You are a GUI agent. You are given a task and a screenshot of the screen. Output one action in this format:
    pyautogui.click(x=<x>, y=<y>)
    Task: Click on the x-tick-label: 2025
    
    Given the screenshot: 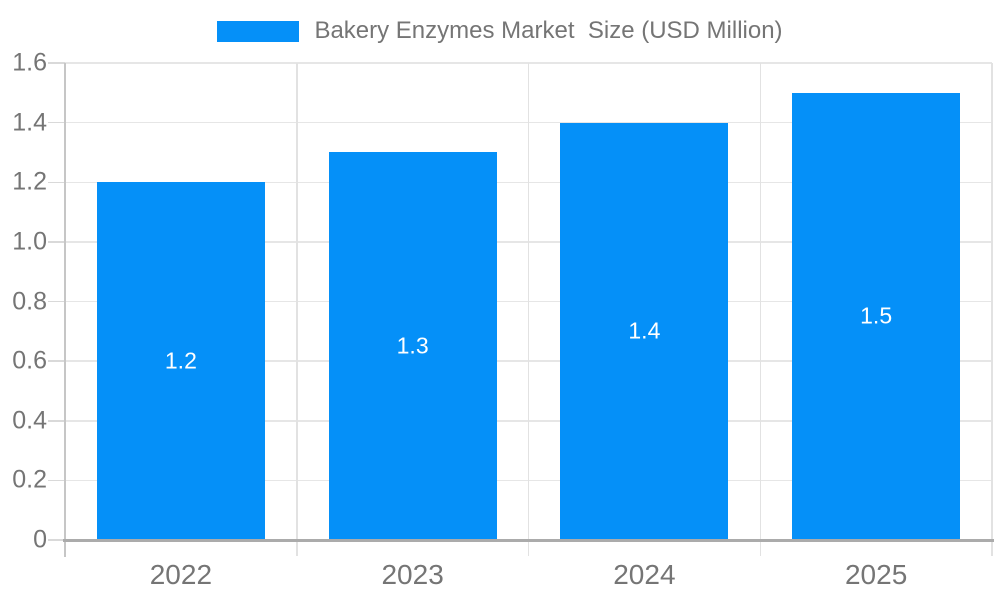 What is the action you would take?
    pyautogui.click(x=876, y=574)
    